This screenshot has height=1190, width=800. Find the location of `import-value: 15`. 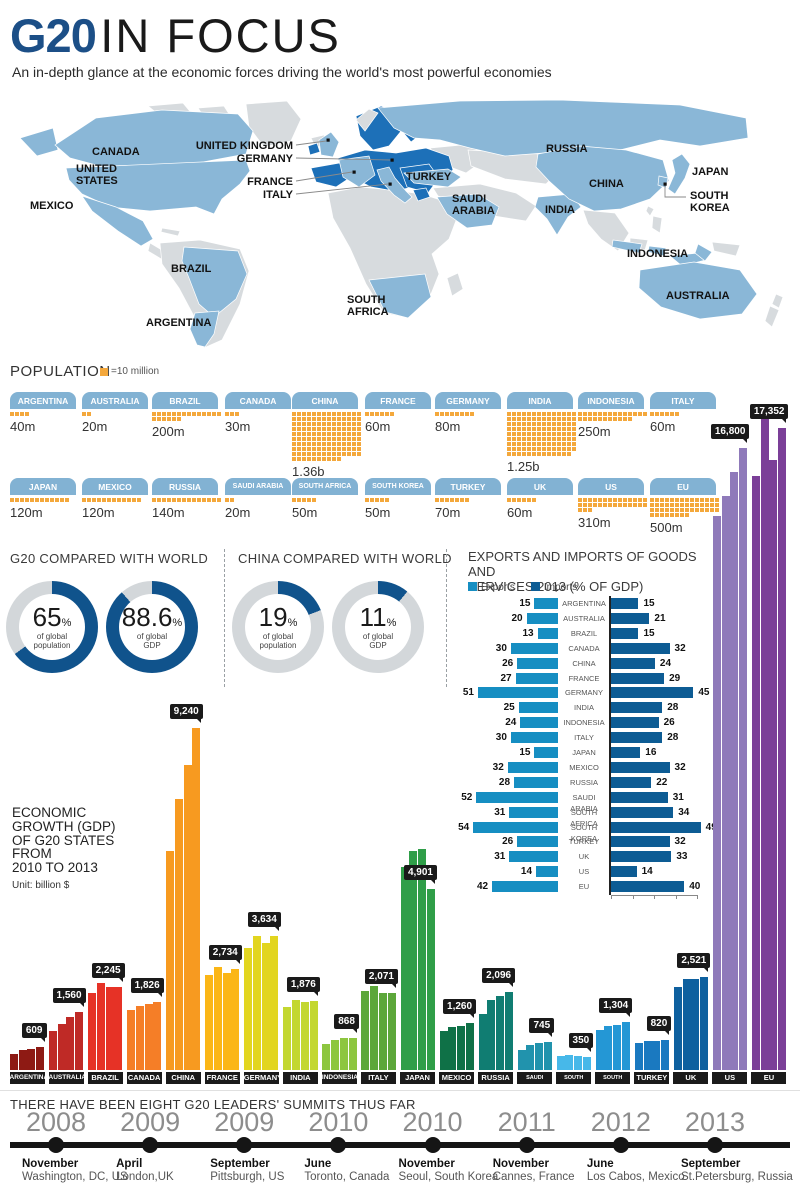

import-value: 15 is located at coordinates (649, 633).